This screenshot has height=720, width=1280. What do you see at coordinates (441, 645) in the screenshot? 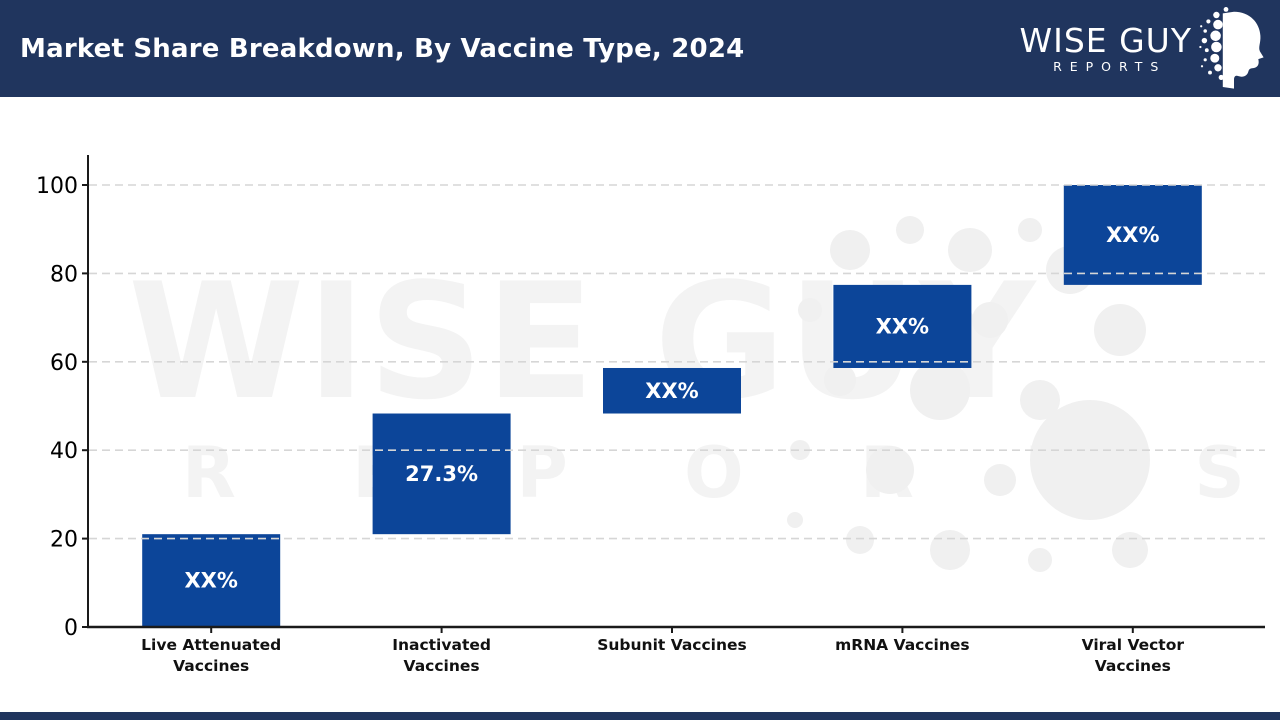
I see `x-category-label: Inactivated` at bounding box center [441, 645].